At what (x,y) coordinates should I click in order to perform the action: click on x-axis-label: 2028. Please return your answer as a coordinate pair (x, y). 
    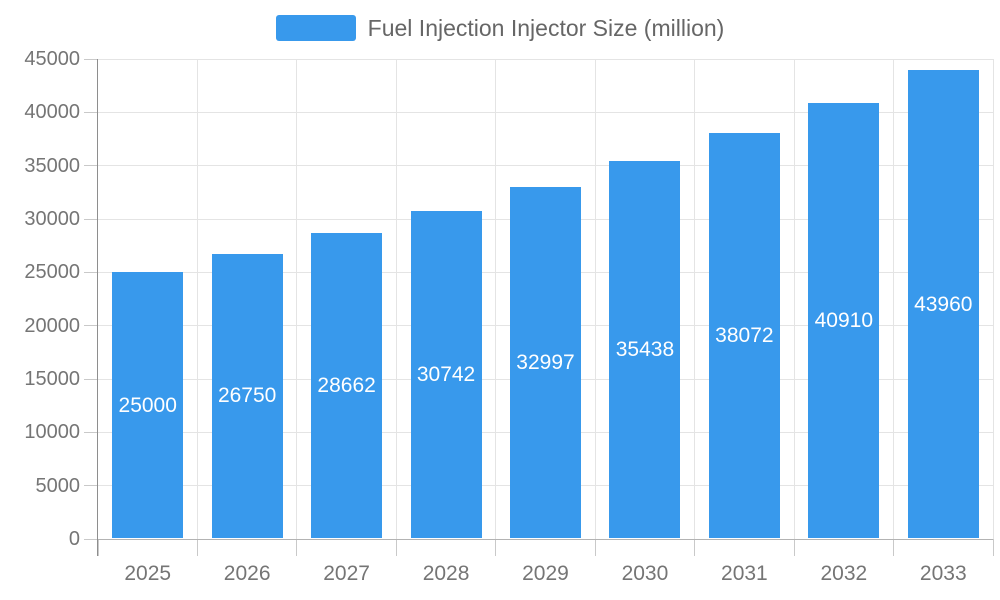
    Looking at the image, I should click on (446, 573).